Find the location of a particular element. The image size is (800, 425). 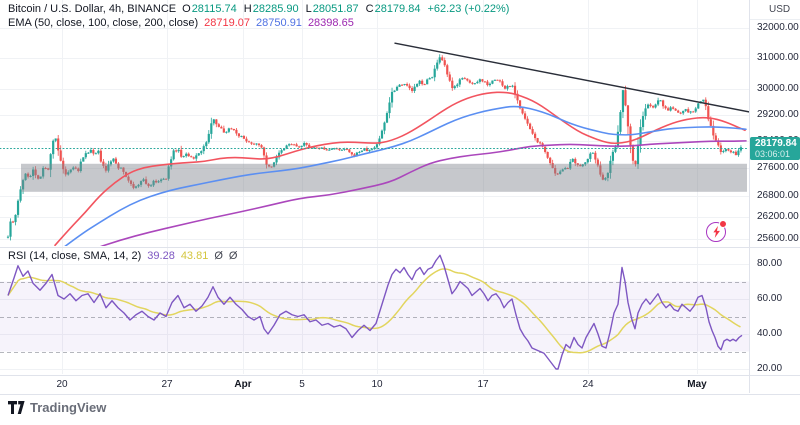

tradingview-logo: TradingView is located at coordinates (57, 407).